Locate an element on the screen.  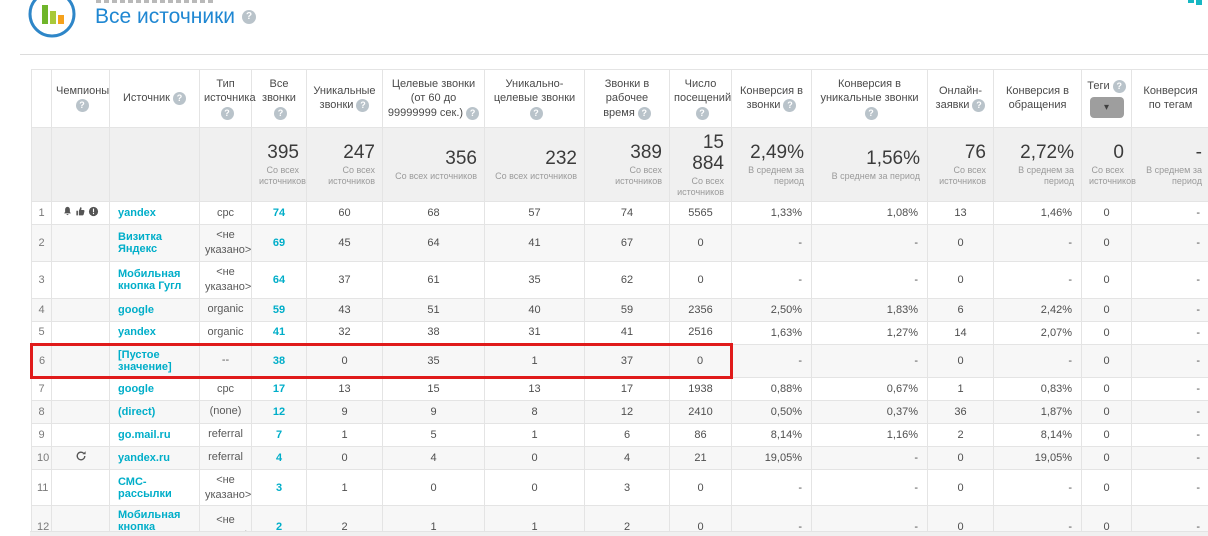
all-calls-link: 4 is located at coordinates (279, 457).